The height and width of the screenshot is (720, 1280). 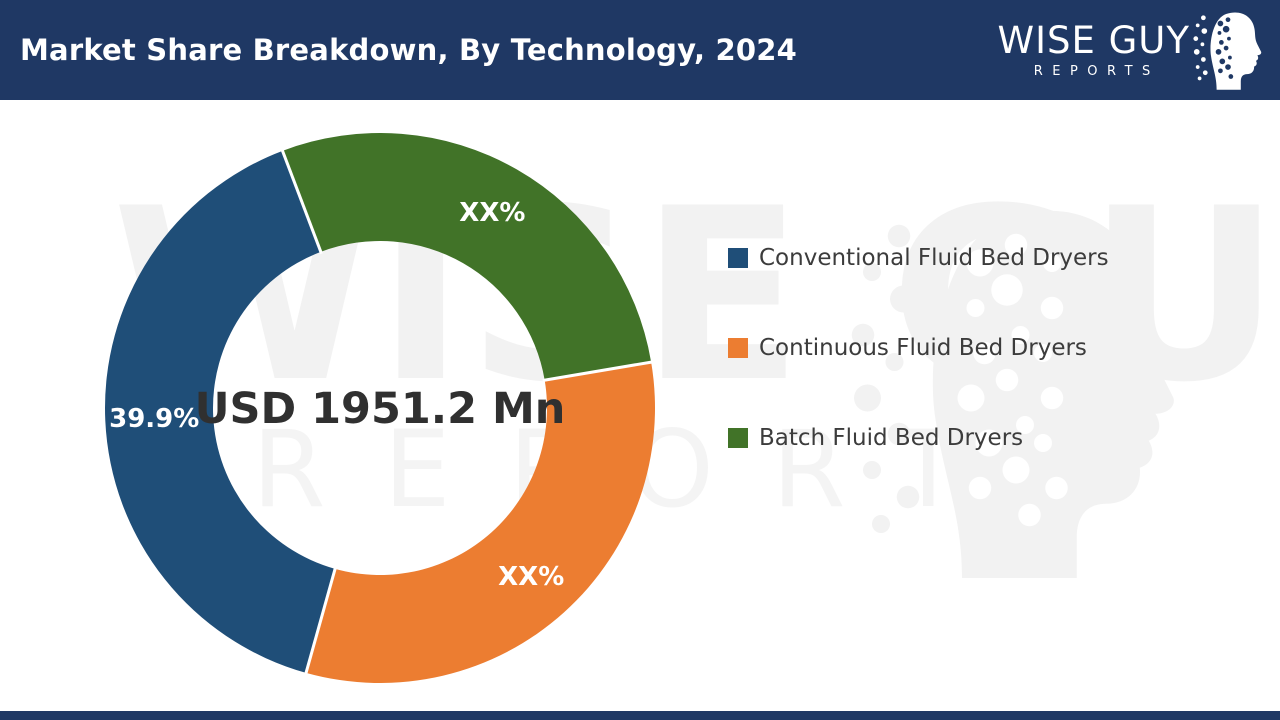 I want to click on slice-percentage-label: 39.9%, so click(x=154, y=419).